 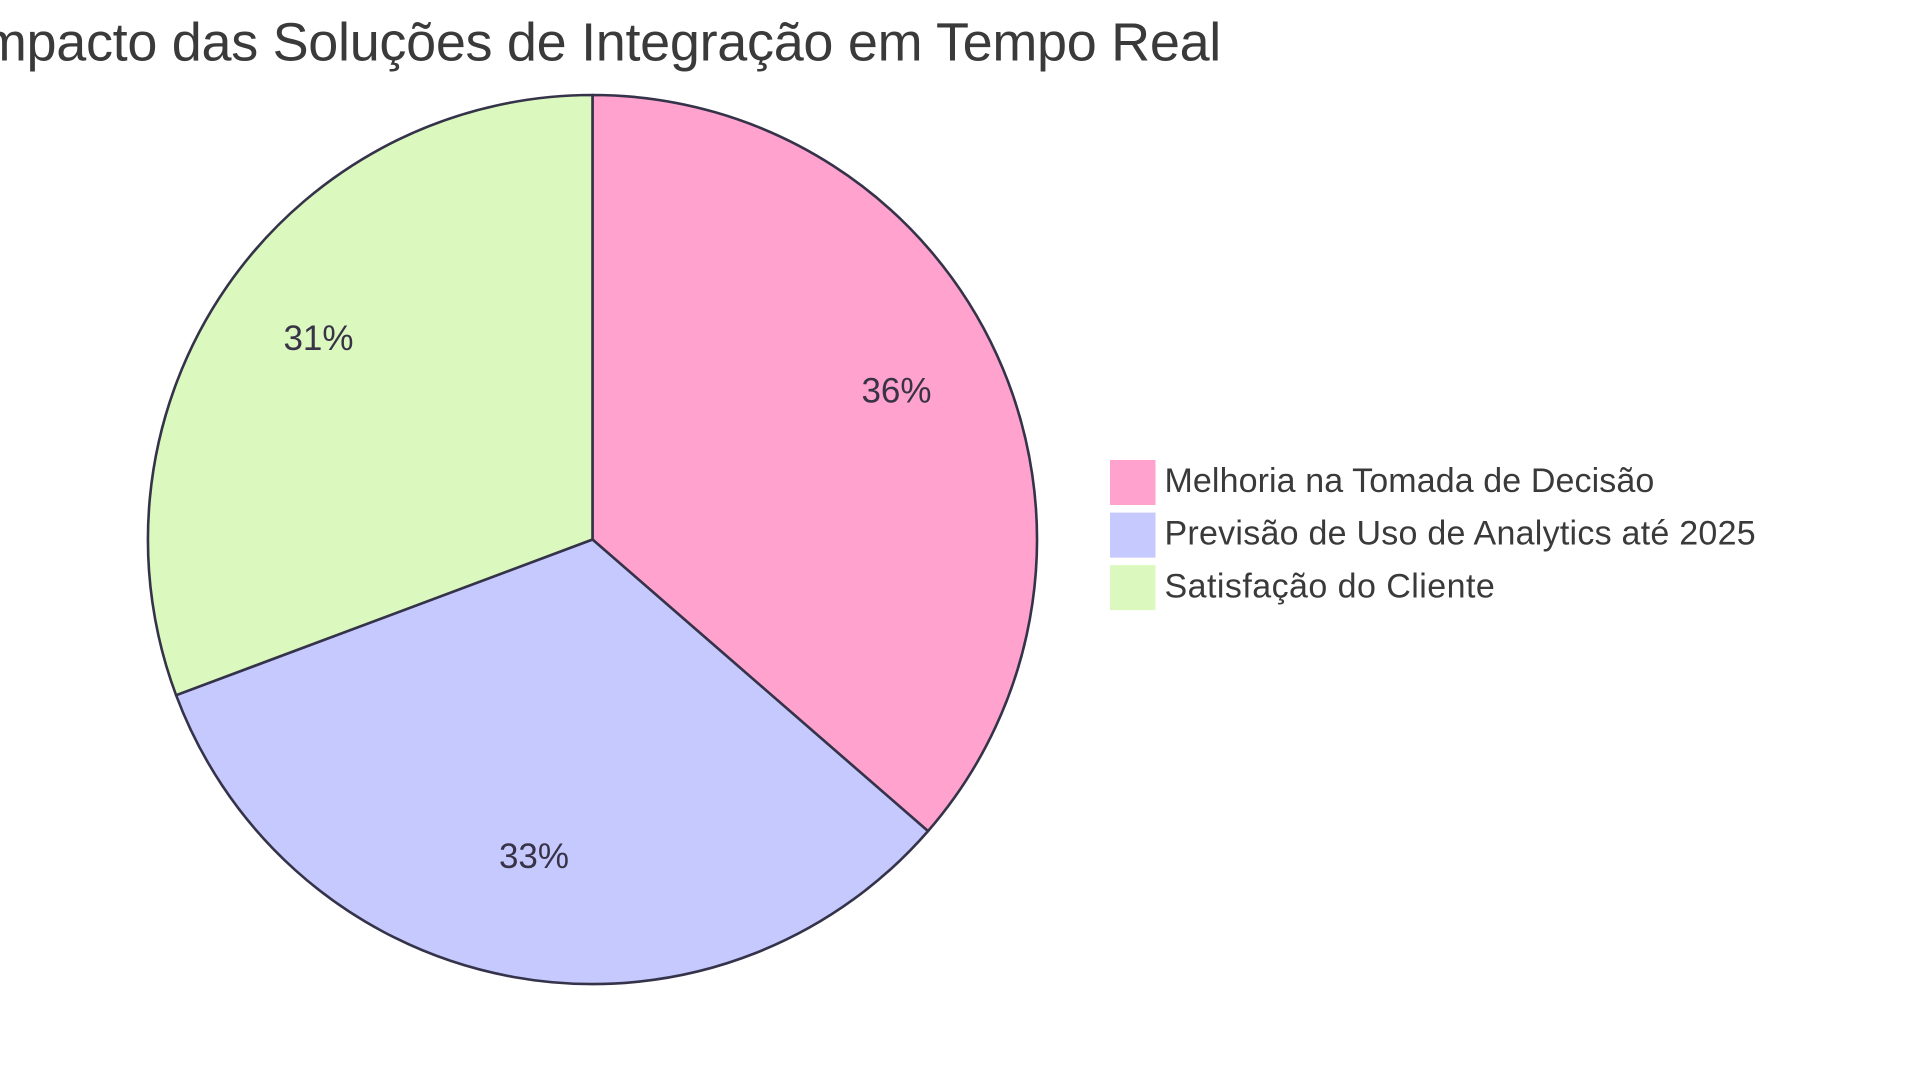 What do you see at coordinates (534, 856) in the screenshot?
I see `svg-text: 33%` at bounding box center [534, 856].